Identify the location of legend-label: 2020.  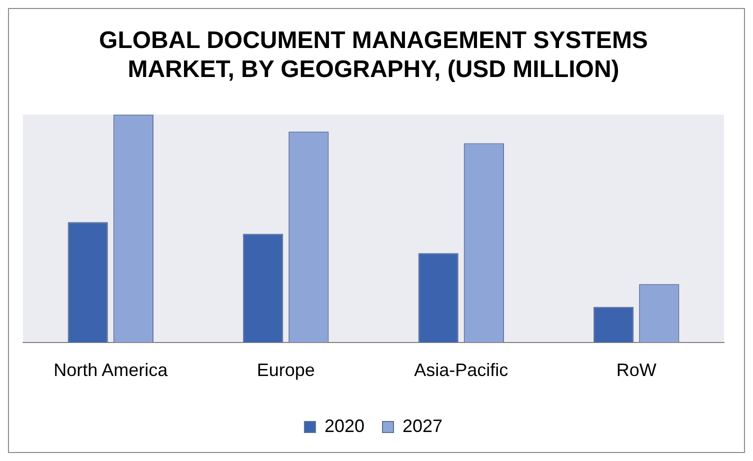
(344, 426).